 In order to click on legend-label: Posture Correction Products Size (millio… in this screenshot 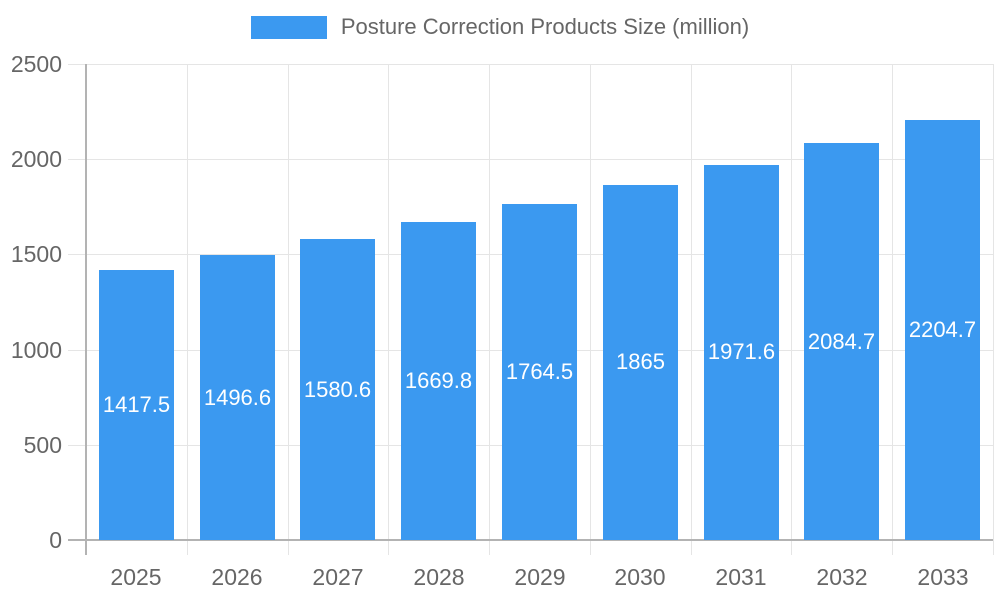, I will do `click(545, 26)`.